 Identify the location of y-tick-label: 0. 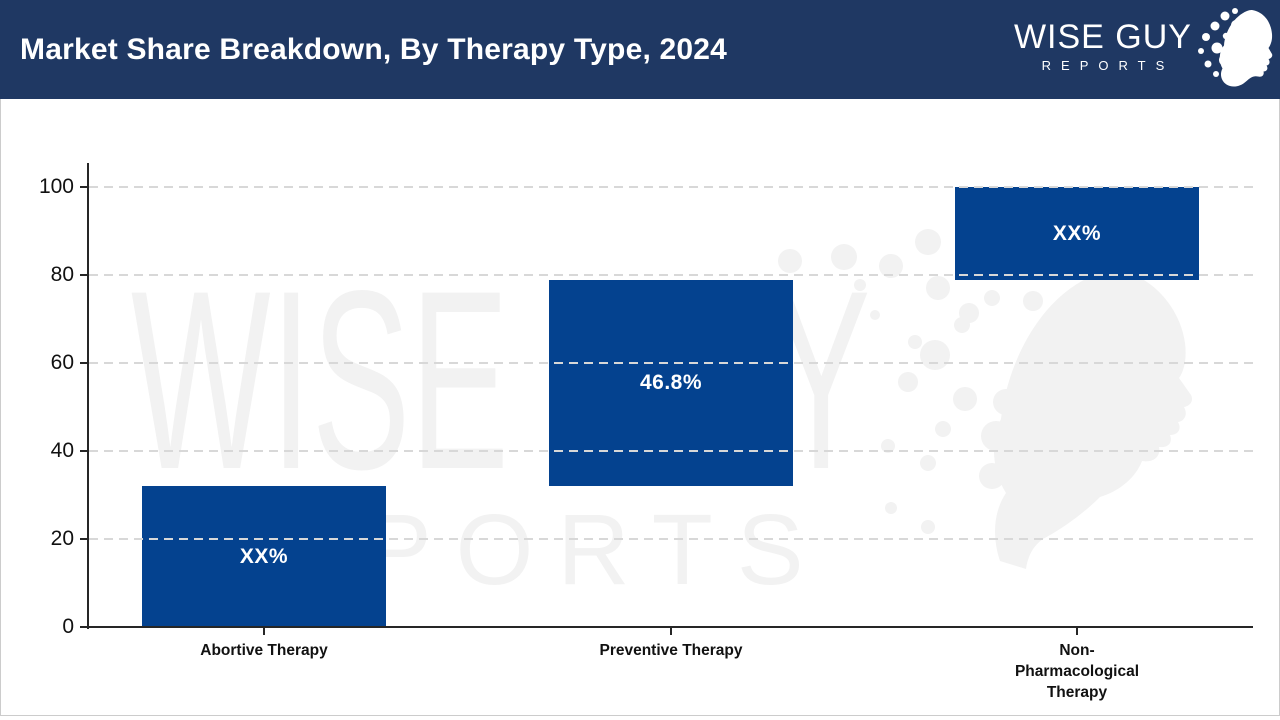
(68, 626).